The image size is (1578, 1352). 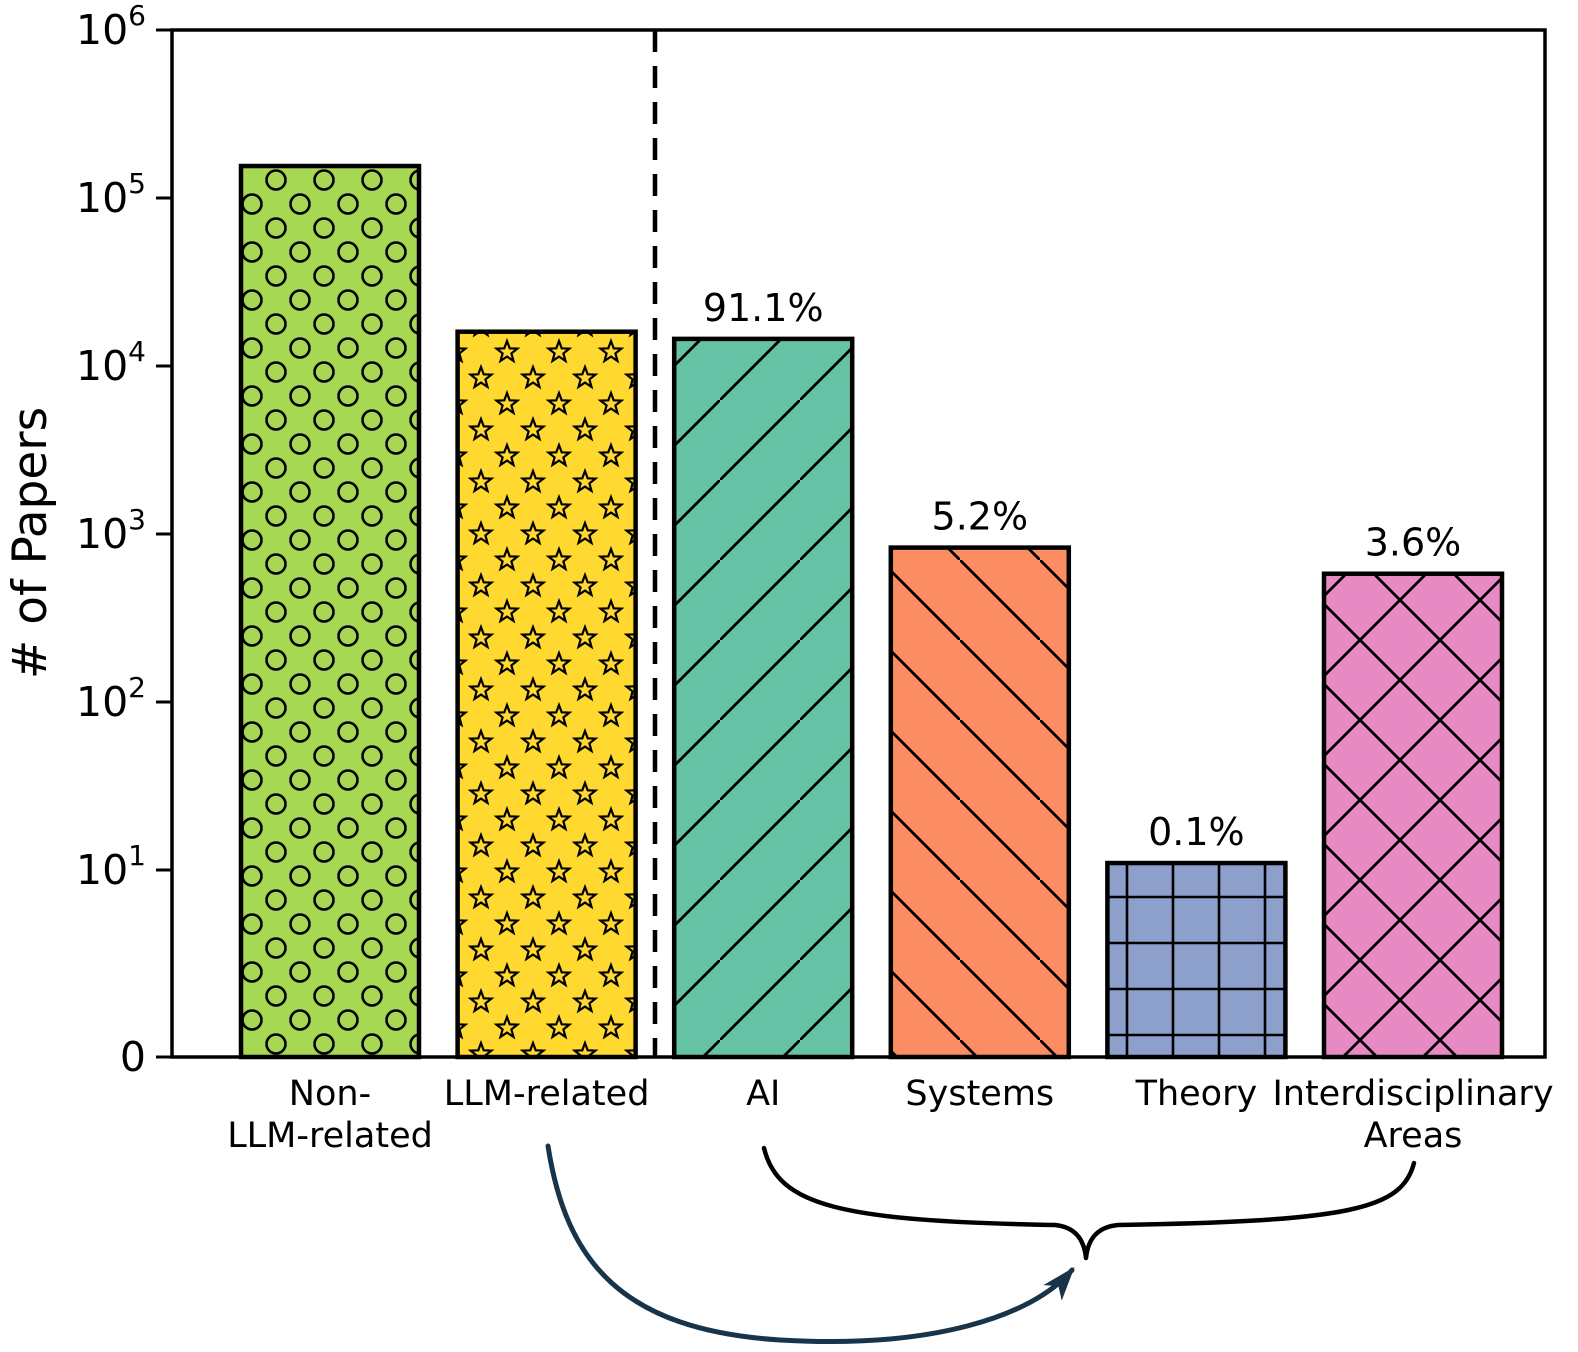 What do you see at coordinates (111, 194) in the screenshot?
I see `y-tick-label: 10⁵` at bounding box center [111, 194].